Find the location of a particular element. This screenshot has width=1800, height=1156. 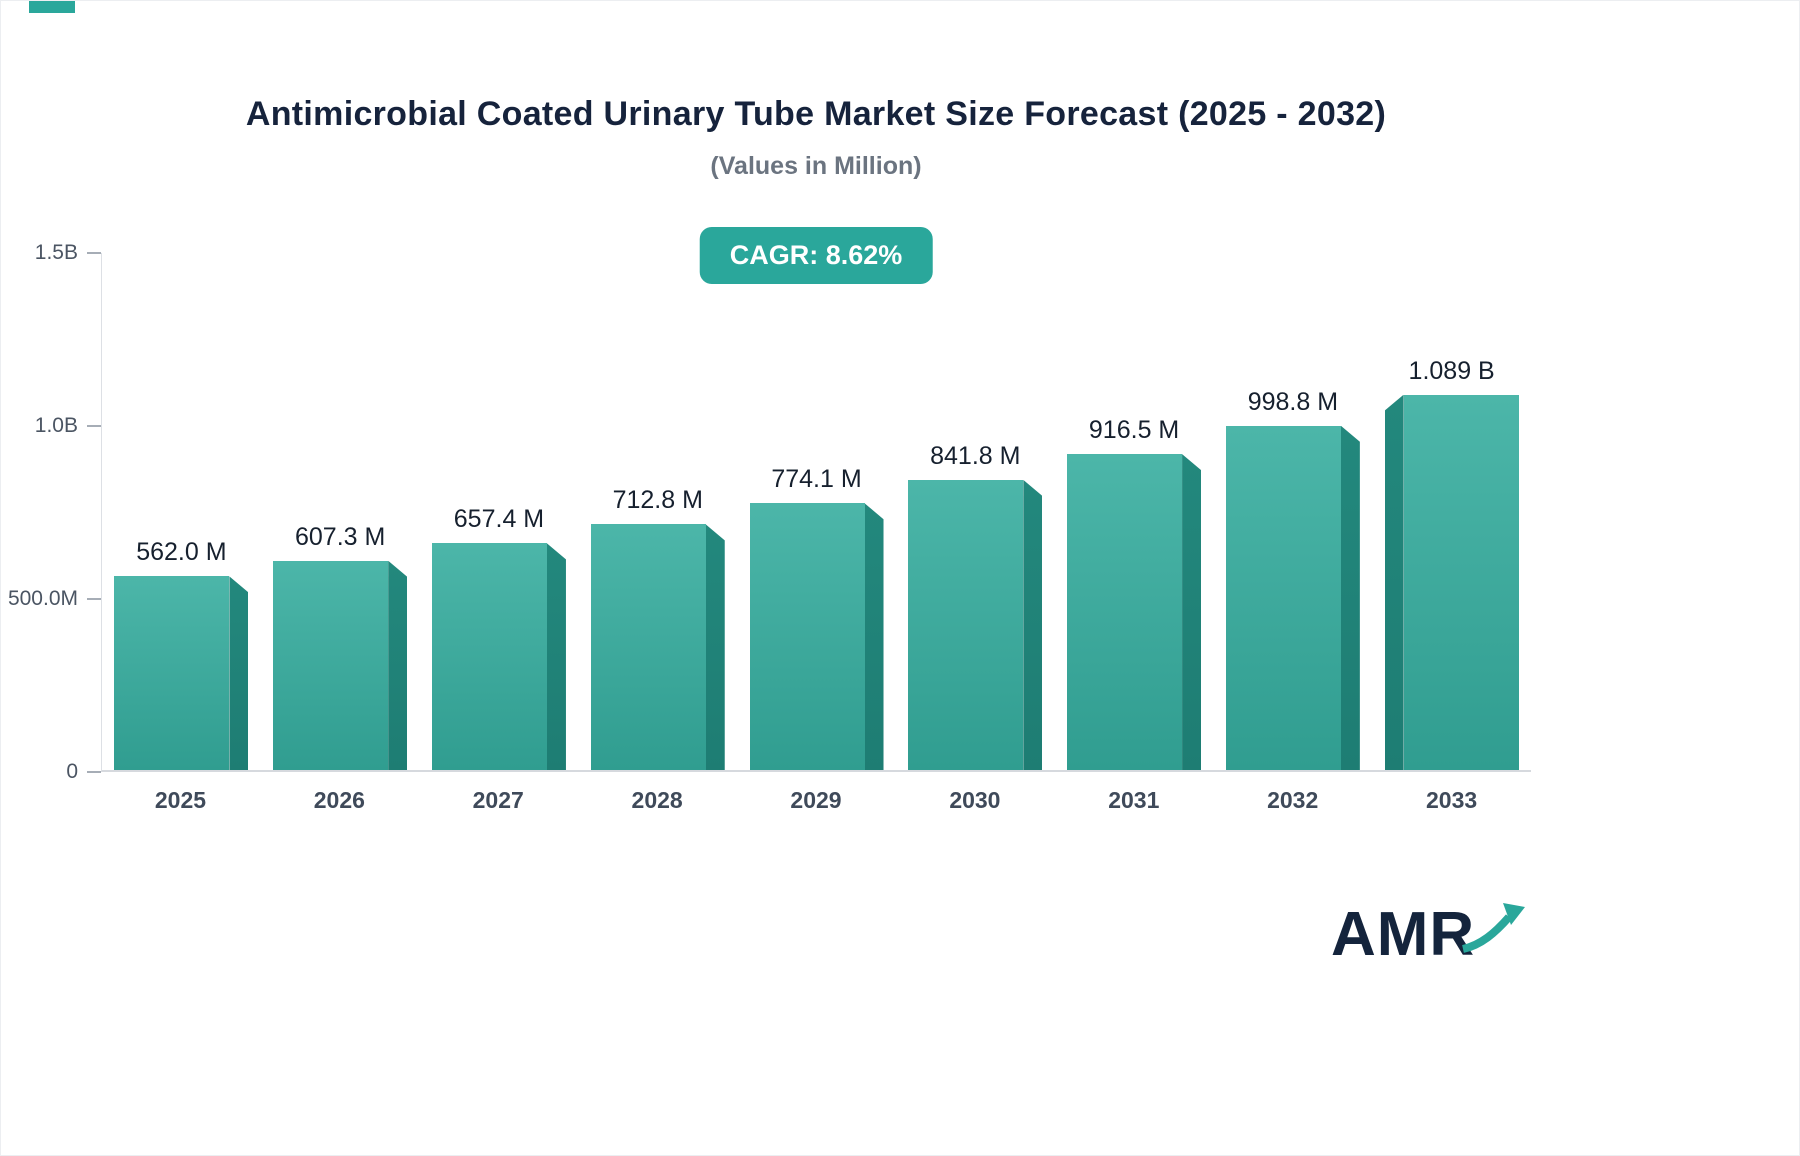

bar-2027: 657.4 M is located at coordinates (498, 637).